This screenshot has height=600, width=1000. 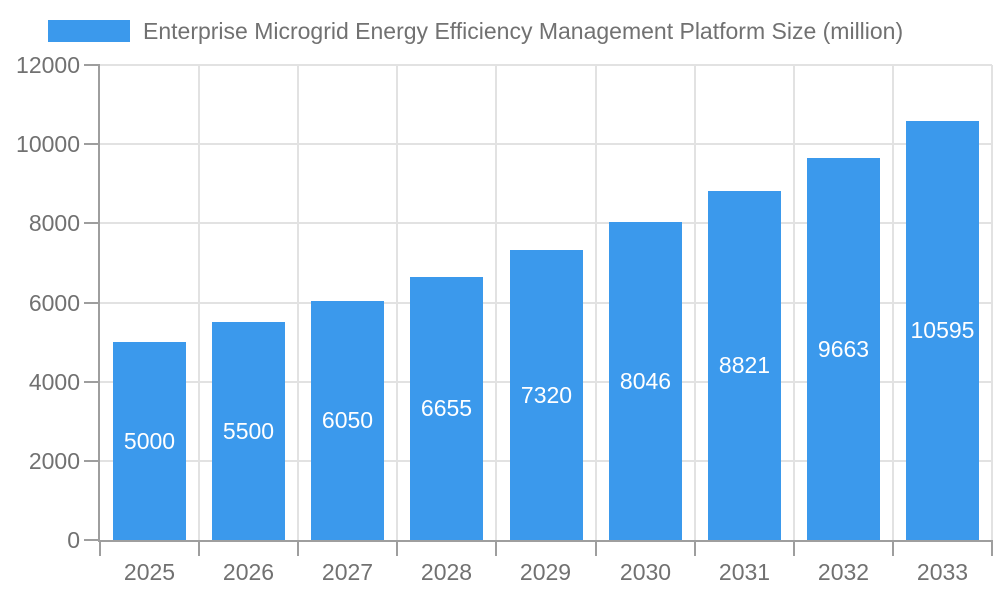 What do you see at coordinates (744, 572) in the screenshot?
I see `x-tick-label: 2031` at bounding box center [744, 572].